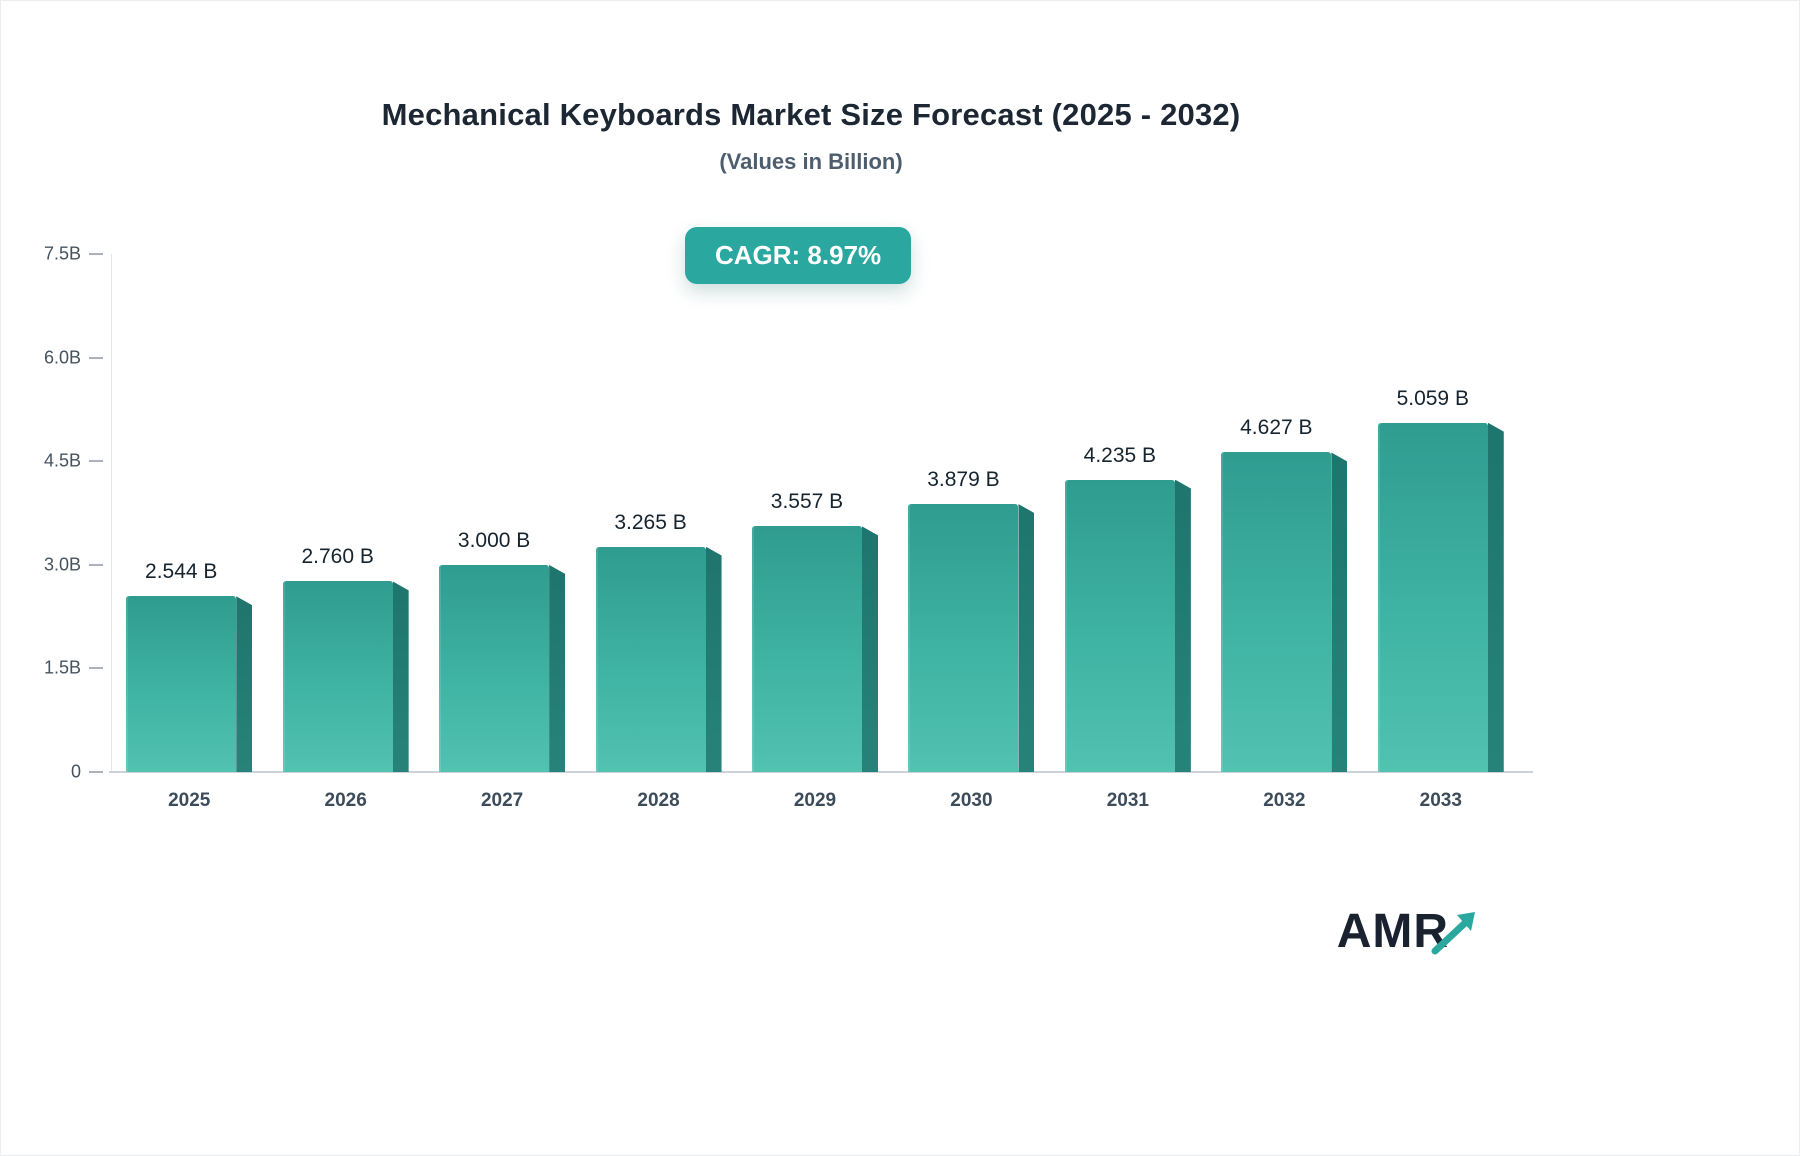 The width and height of the screenshot is (1800, 1156). What do you see at coordinates (798, 255) in the screenshot?
I see `cagr-badge: CAGR: 8.97%` at bounding box center [798, 255].